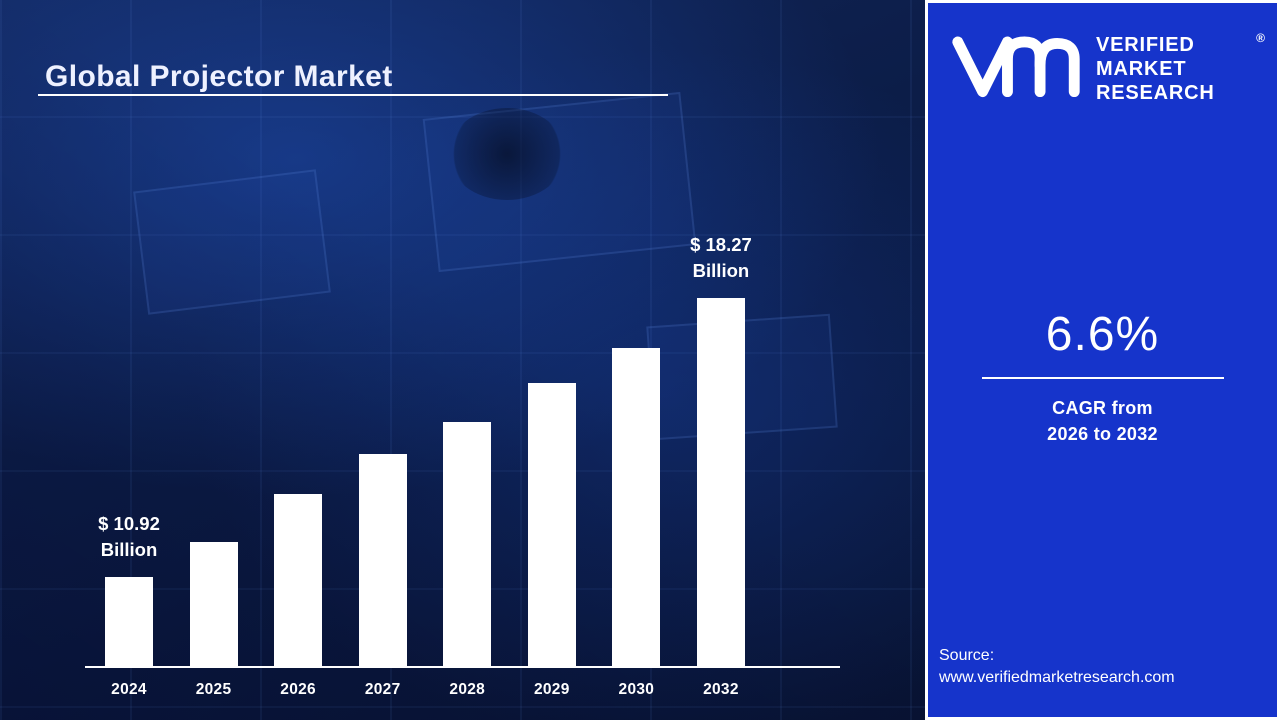 The height and width of the screenshot is (720, 1280). Describe the element at coordinates (721, 689) in the screenshot. I see `x-tick-2032: 2032` at that location.